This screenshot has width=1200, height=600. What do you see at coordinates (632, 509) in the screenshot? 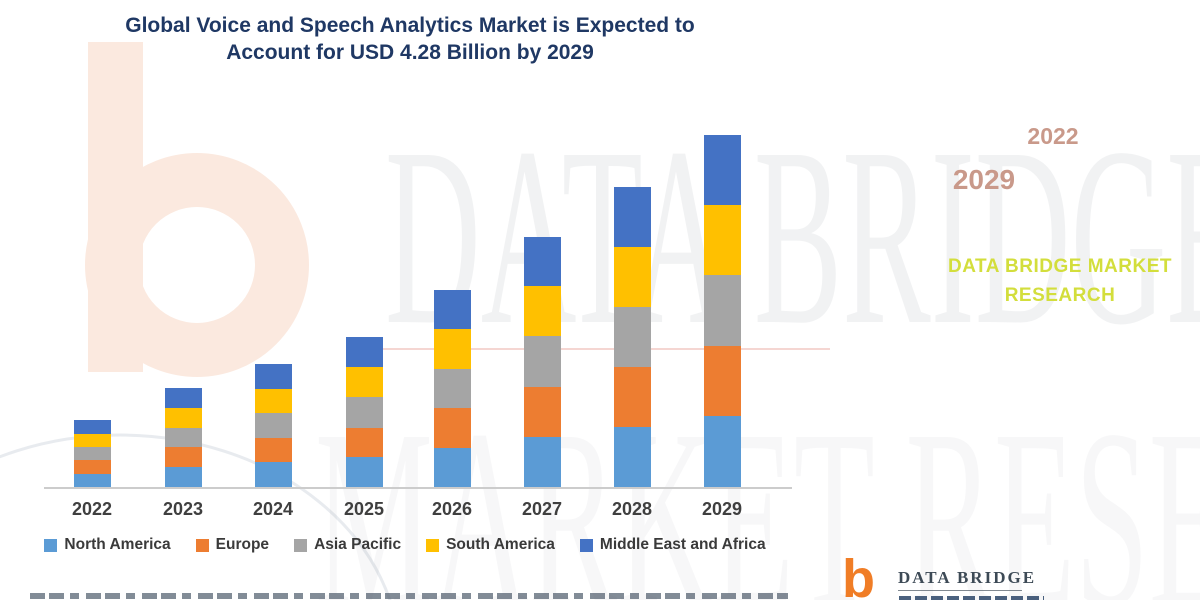
I see `x-axis-label-2028: 2028` at bounding box center [632, 509].